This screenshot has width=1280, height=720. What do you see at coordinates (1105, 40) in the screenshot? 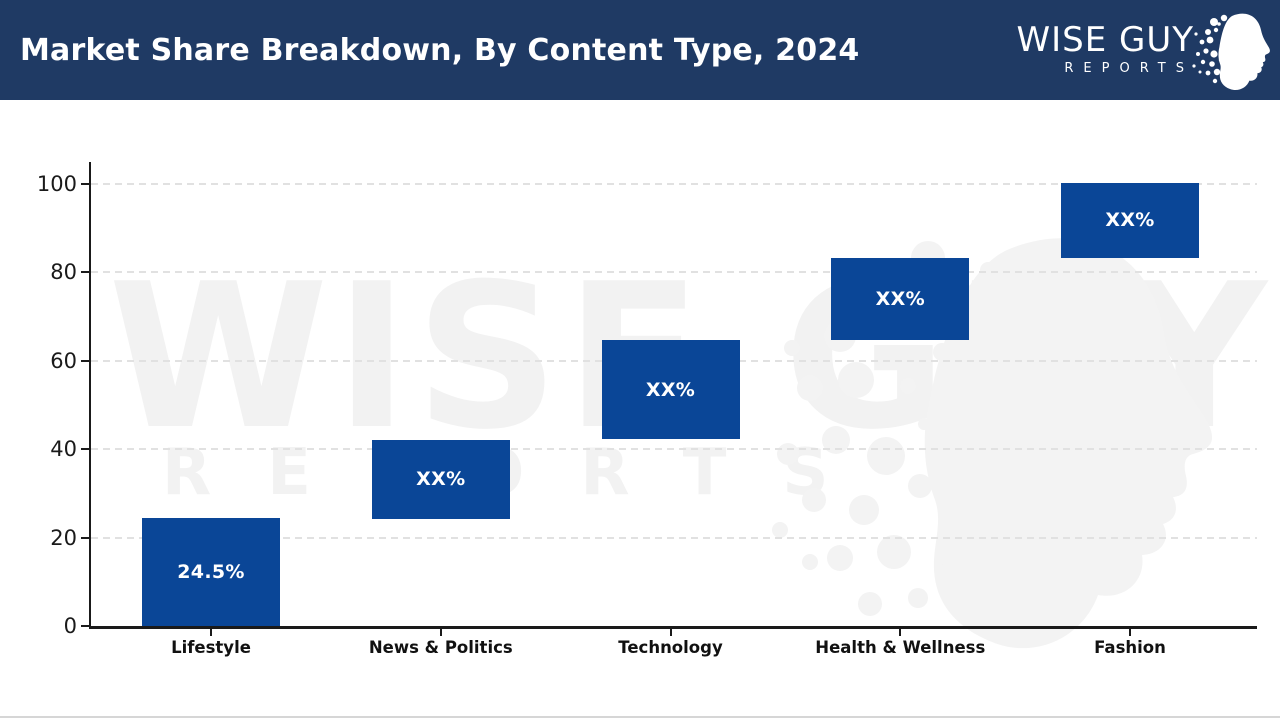
I see `brand-name: WISE GUY` at bounding box center [1105, 40].